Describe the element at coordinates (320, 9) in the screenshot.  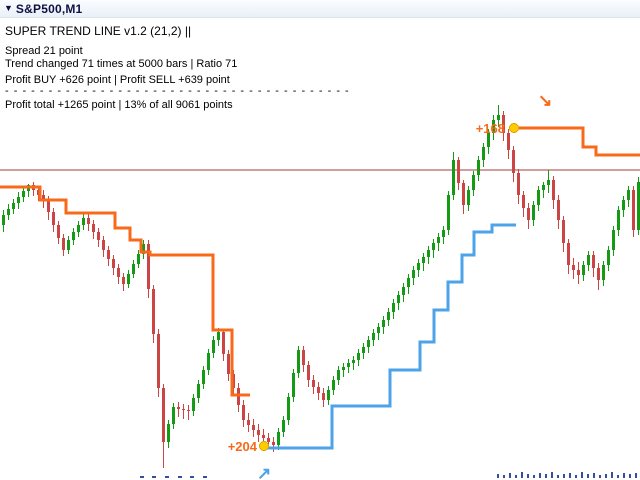
I see `chart-titlebar: ▼ S&P500,M1` at that location.